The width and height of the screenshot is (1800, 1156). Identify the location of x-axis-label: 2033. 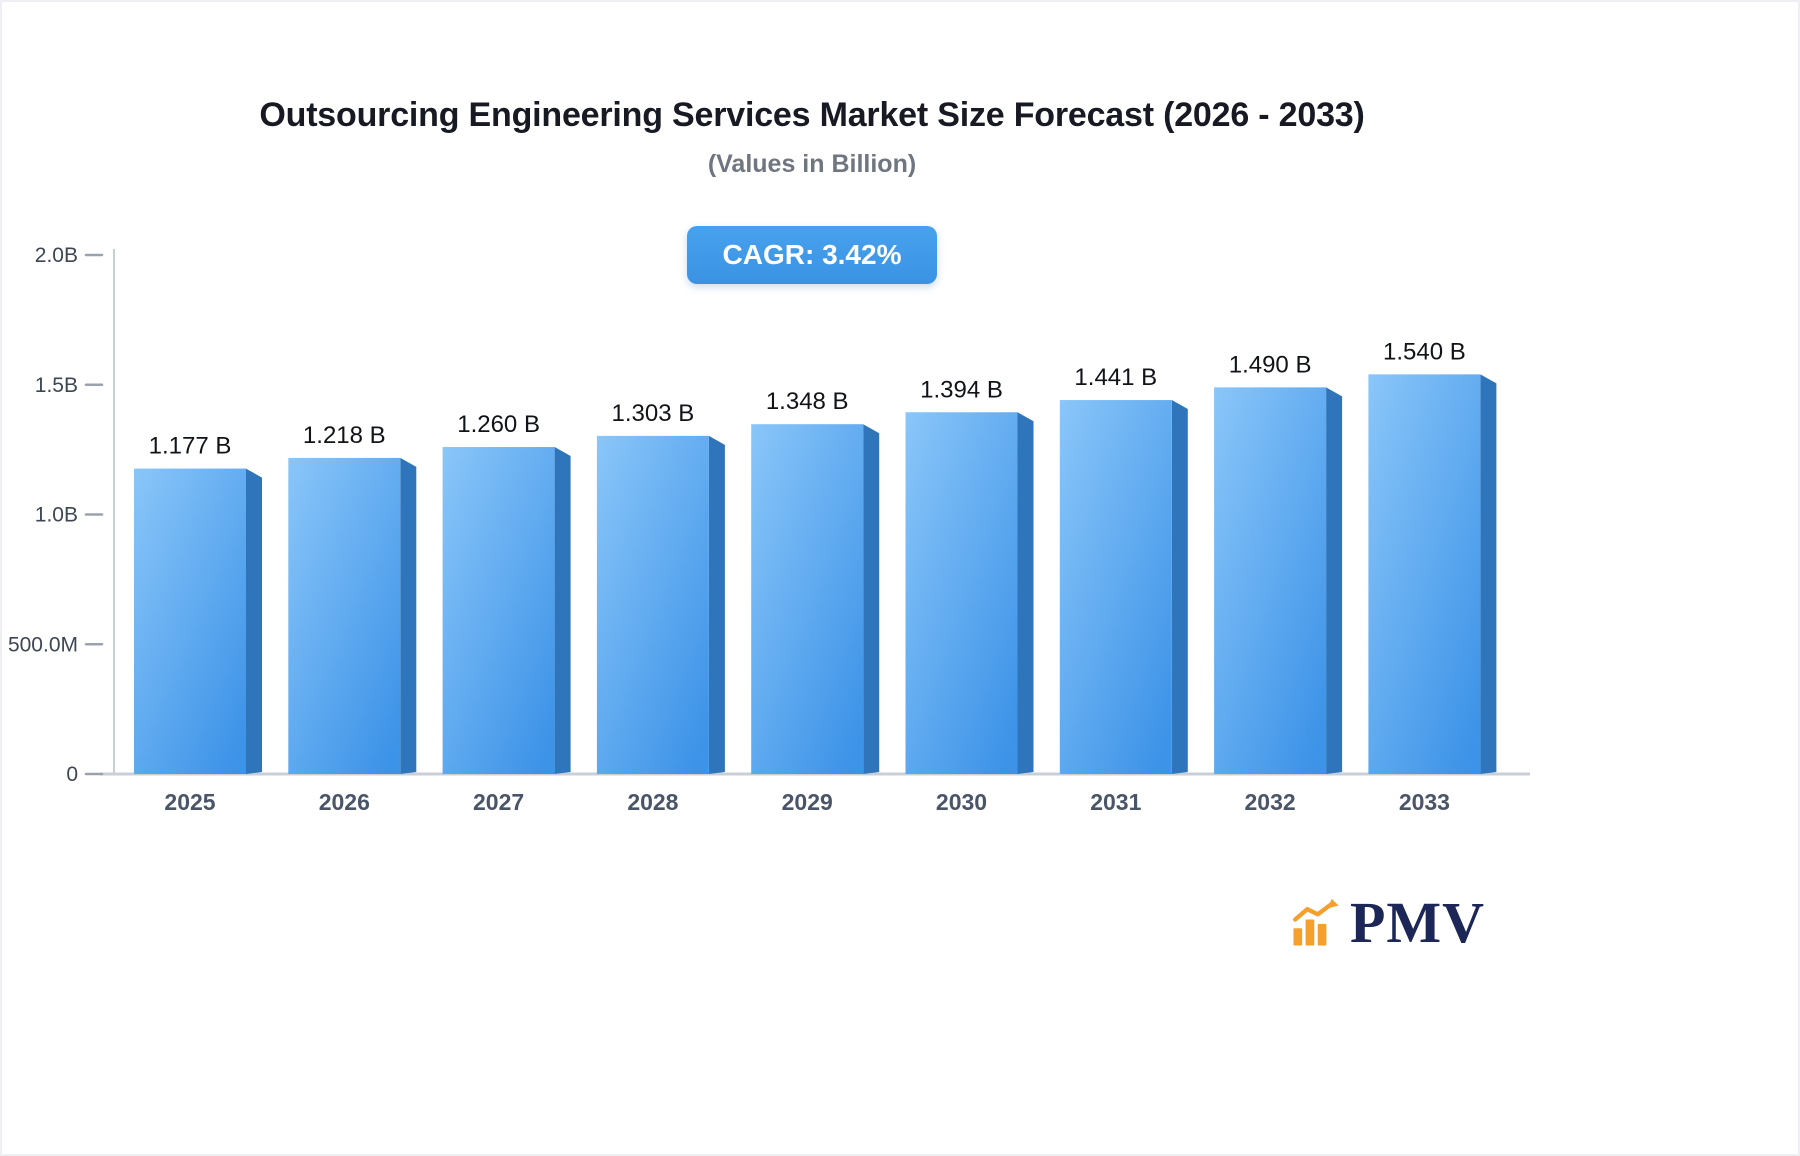
(1424, 802).